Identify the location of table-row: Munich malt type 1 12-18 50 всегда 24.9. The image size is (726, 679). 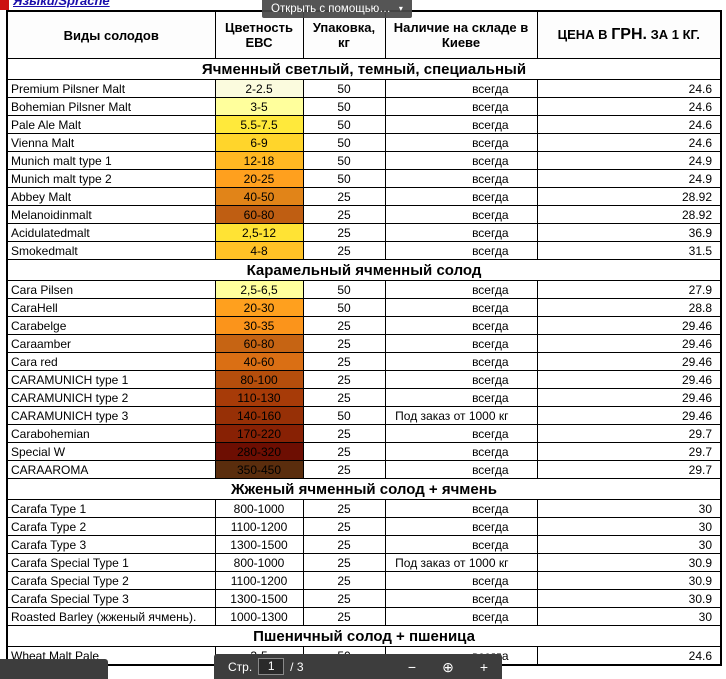
(364, 160).